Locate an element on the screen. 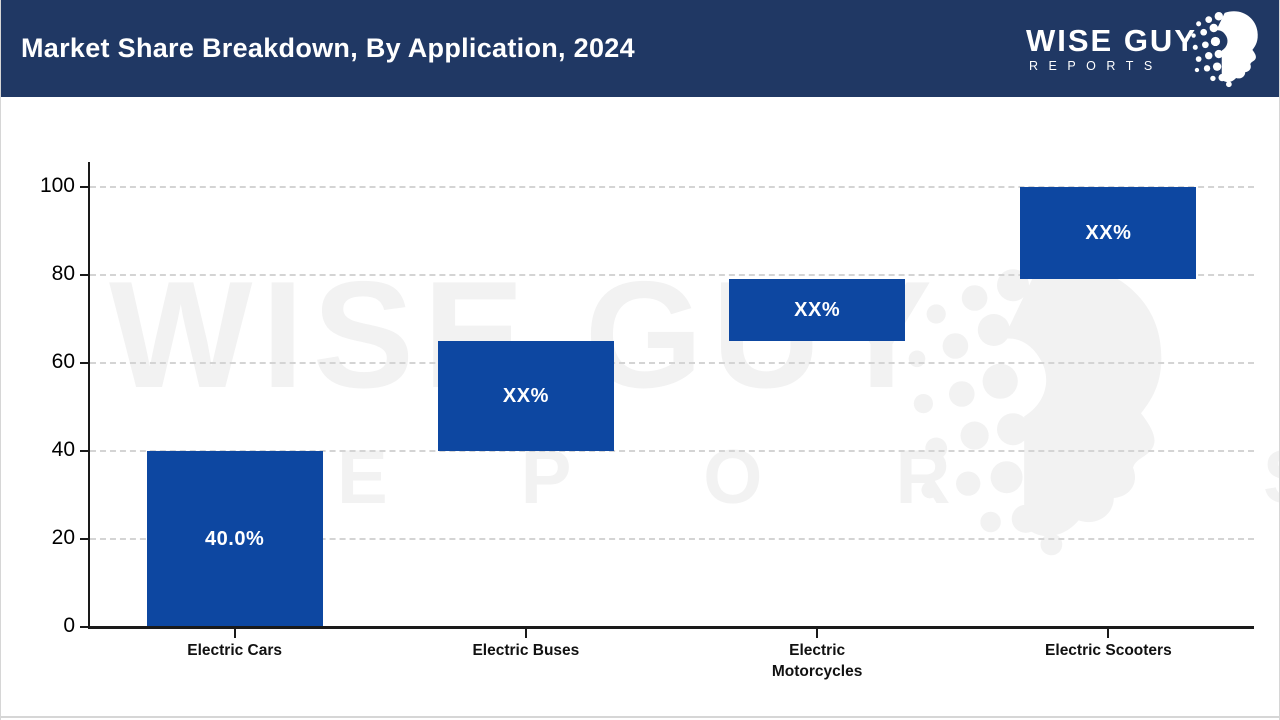 This screenshot has width=1280, height=720. wiseguy-logo-text: WISE GUY REPORTS is located at coordinates (1111, 49).